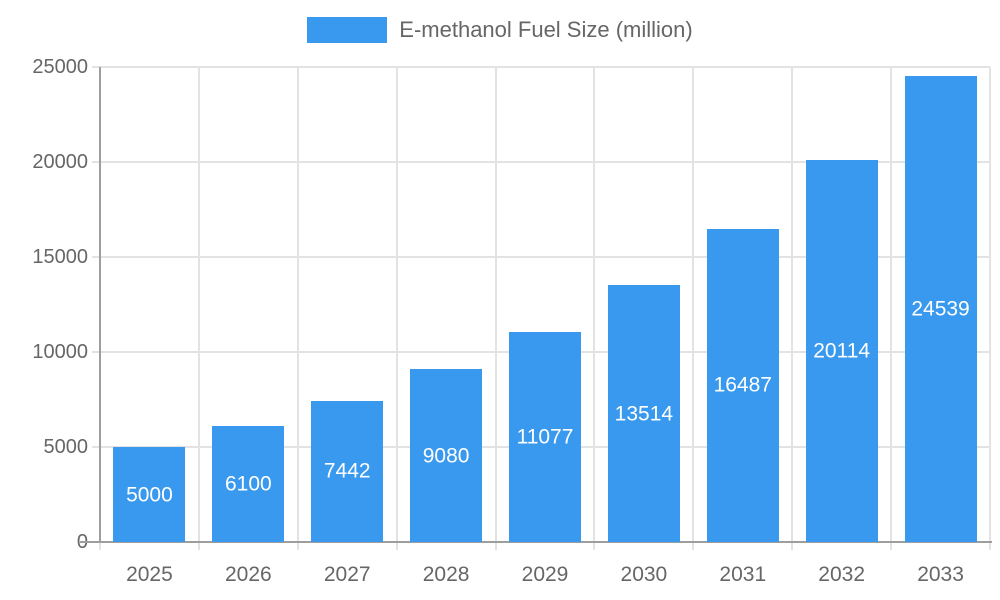 This screenshot has width=1000, height=600. What do you see at coordinates (60, 67) in the screenshot?
I see `y-tick-label: 25000` at bounding box center [60, 67].